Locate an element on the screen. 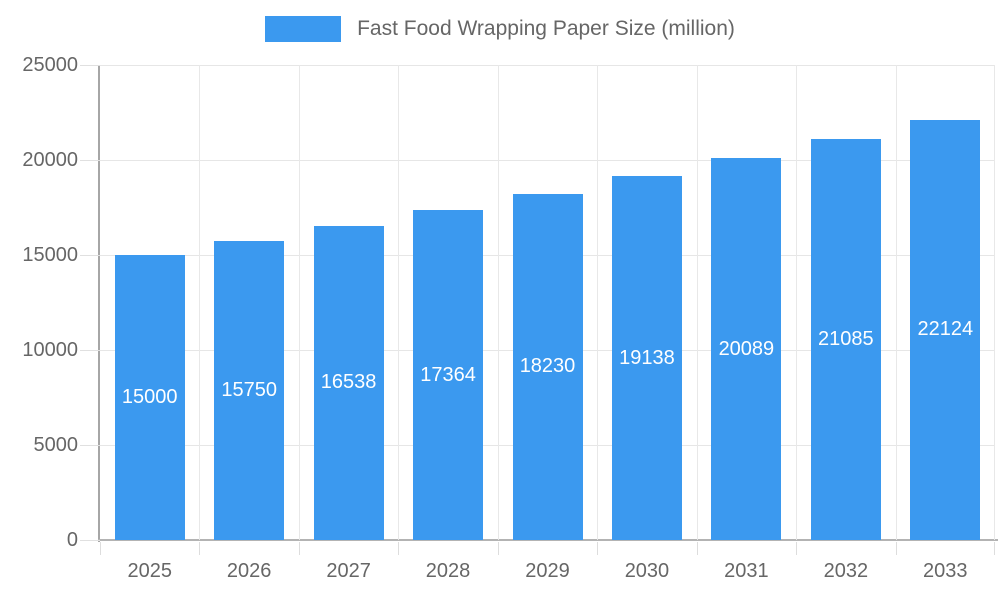 The image size is (1000, 600). bar-2033: 22124 is located at coordinates (945, 329).